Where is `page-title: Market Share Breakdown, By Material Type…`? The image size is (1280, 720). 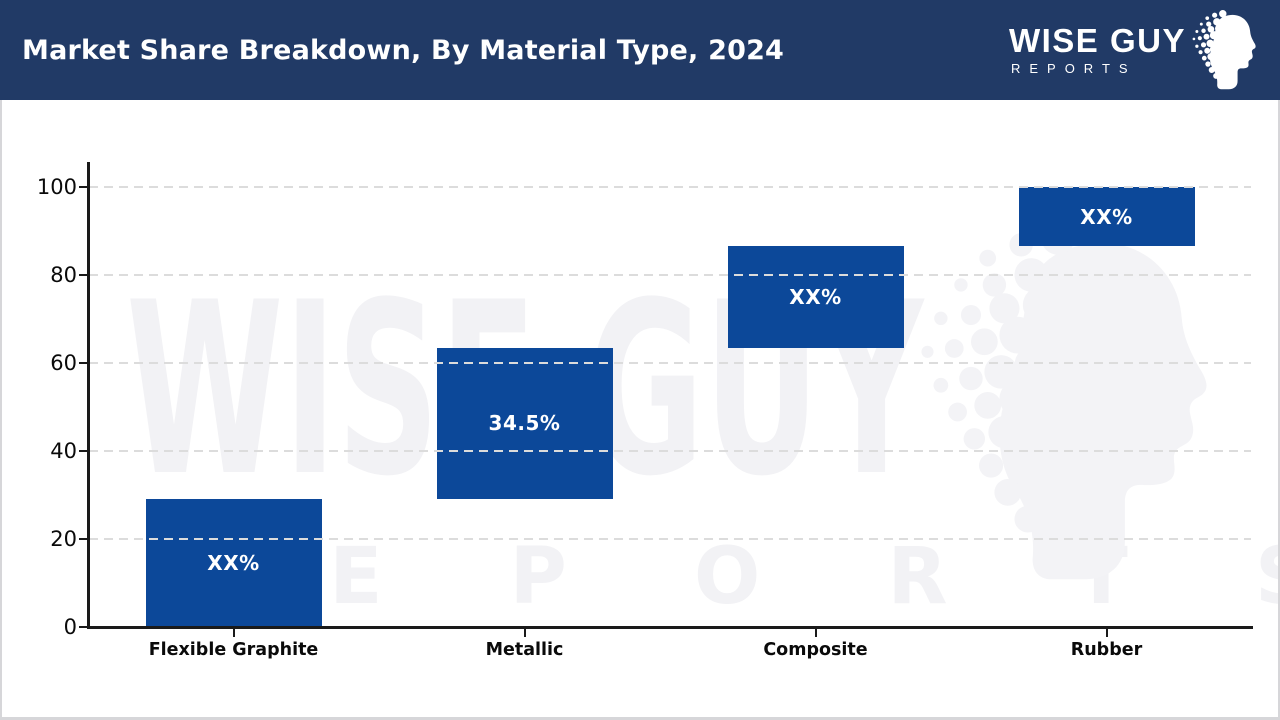
page-title: Market Share Breakdown, By Material Type… is located at coordinates (403, 50).